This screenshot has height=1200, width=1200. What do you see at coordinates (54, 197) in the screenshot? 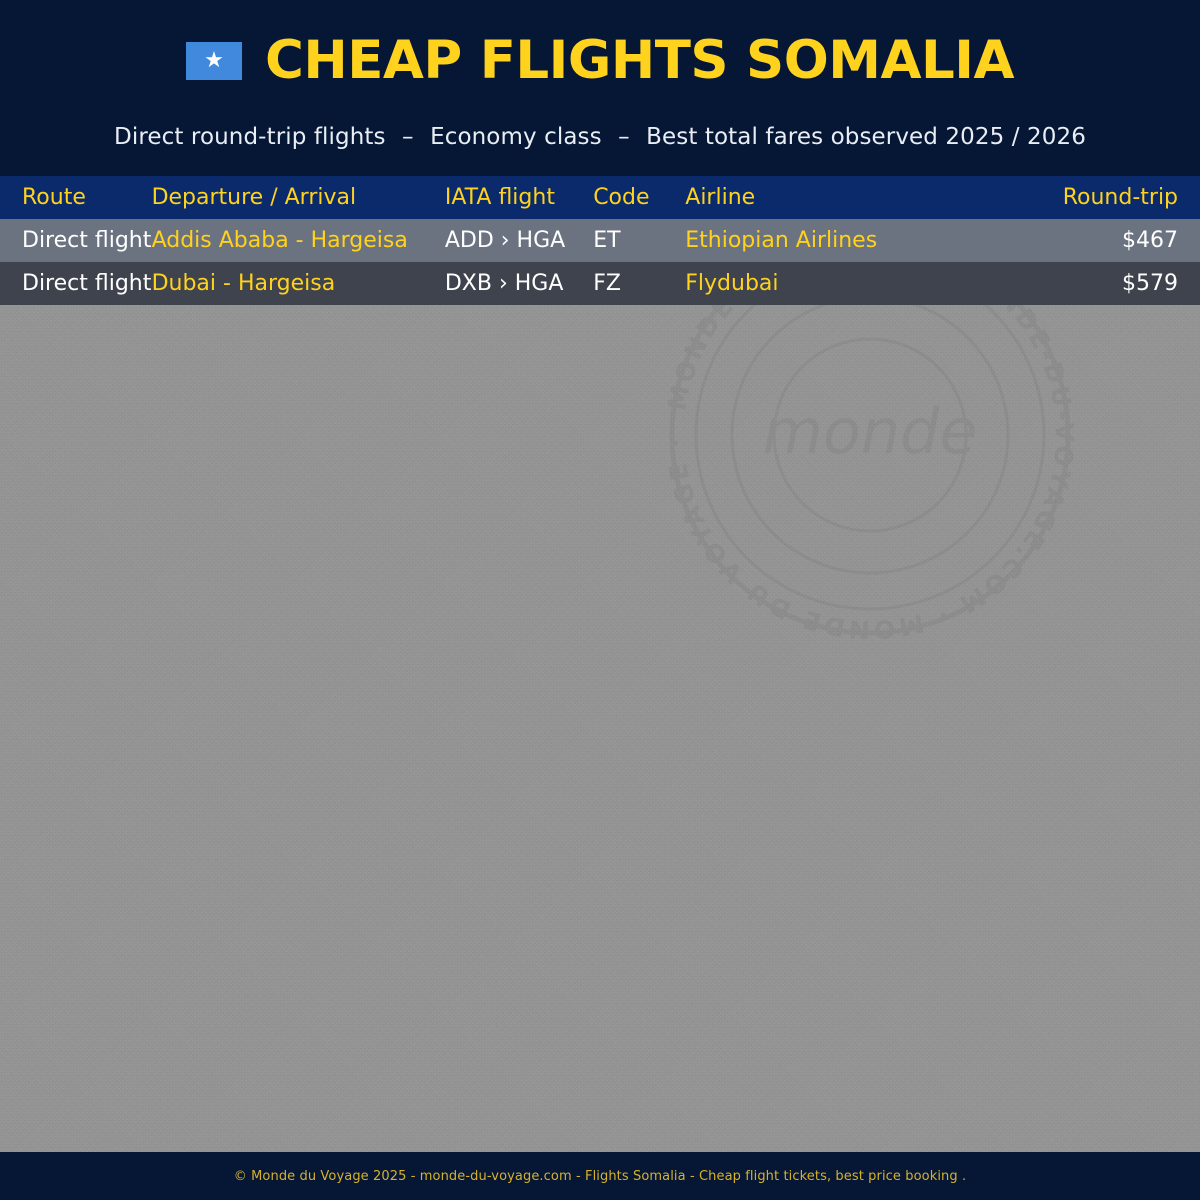
I see `column-header-route: Route` at bounding box center [54, 197].